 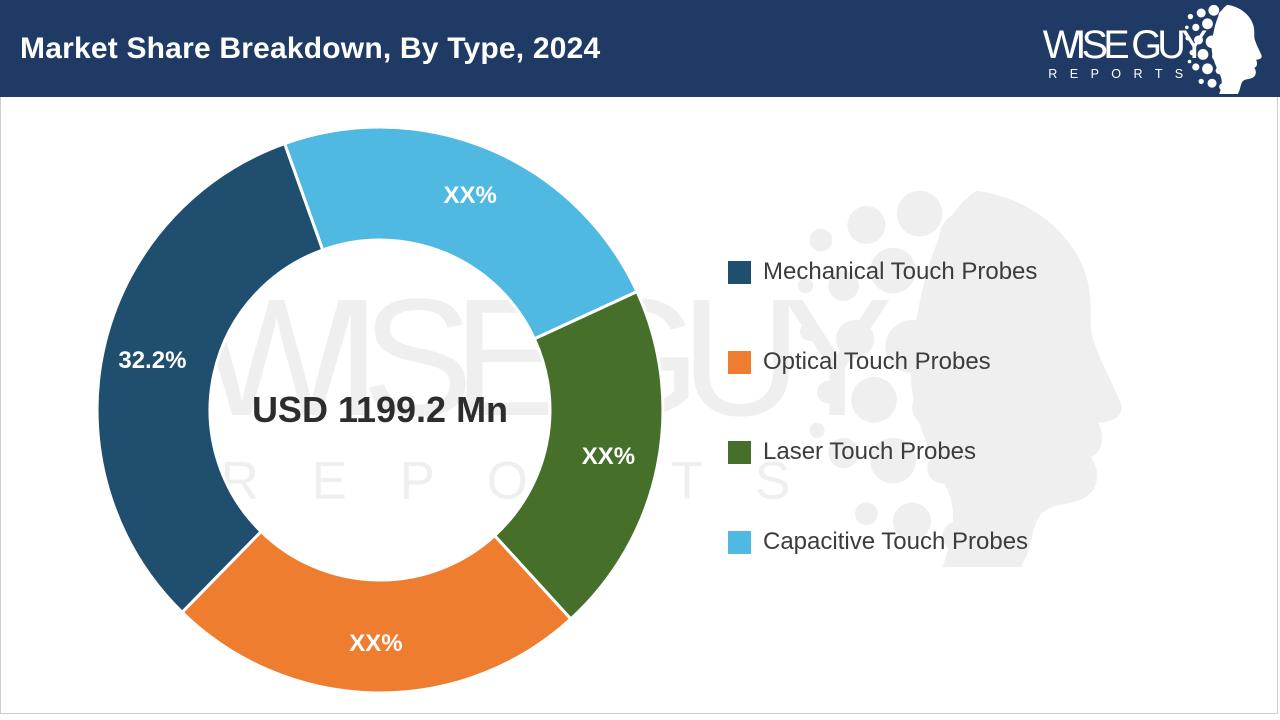 I want to click on legend-label: Optical Touch Probes, so click(x=877, y=361).